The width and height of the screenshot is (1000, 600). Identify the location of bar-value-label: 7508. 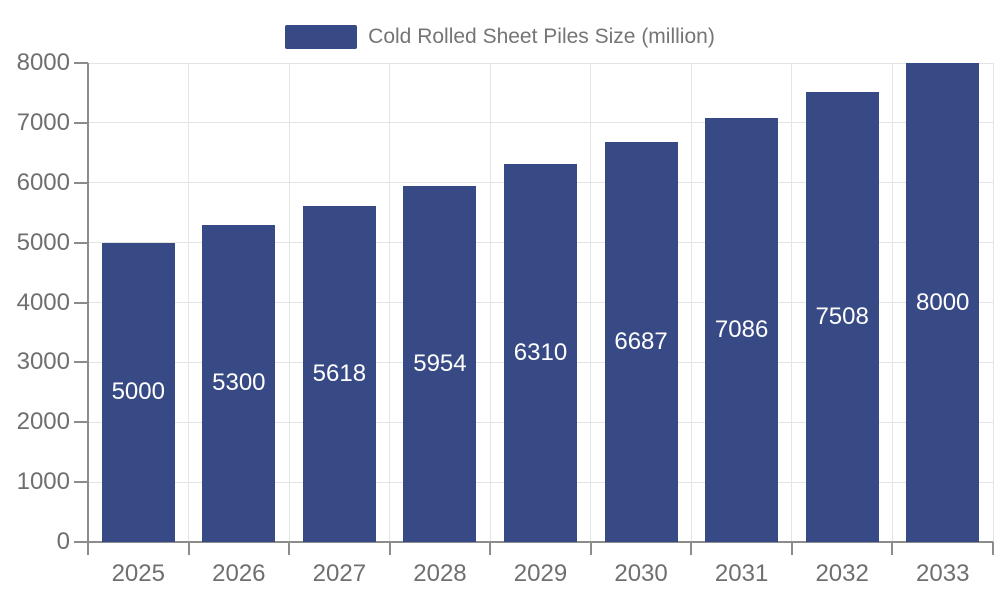
(842, 317).